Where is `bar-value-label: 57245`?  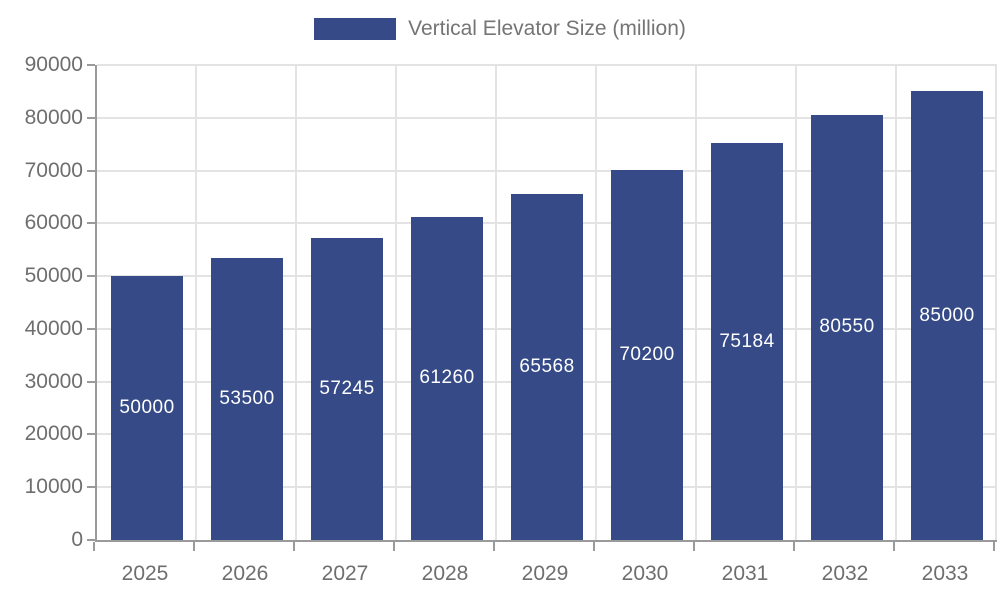 bar-value-label: 57245 is located at coordinates (347, 388).